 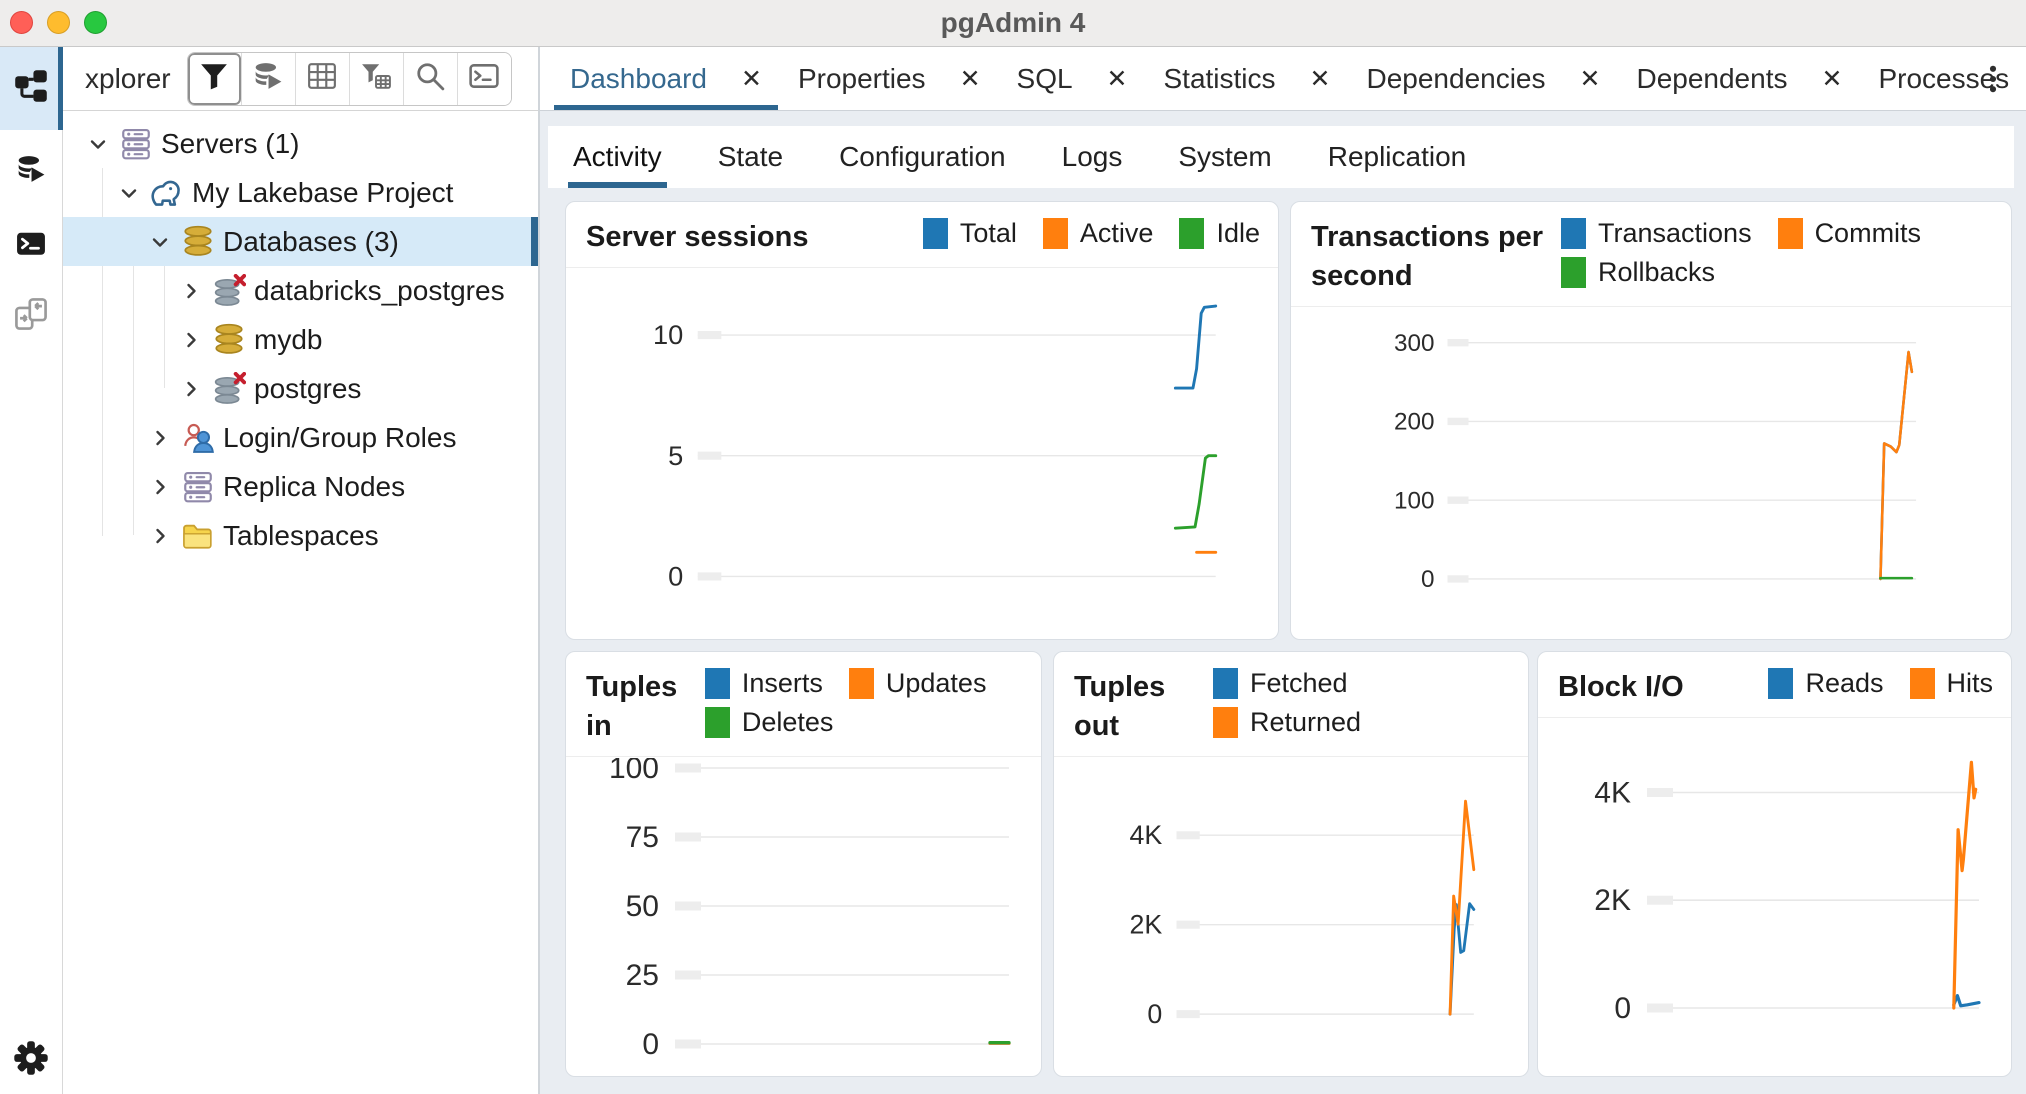 I want to click on tree-item-mydb: mydb, so click(x=300, y=339).